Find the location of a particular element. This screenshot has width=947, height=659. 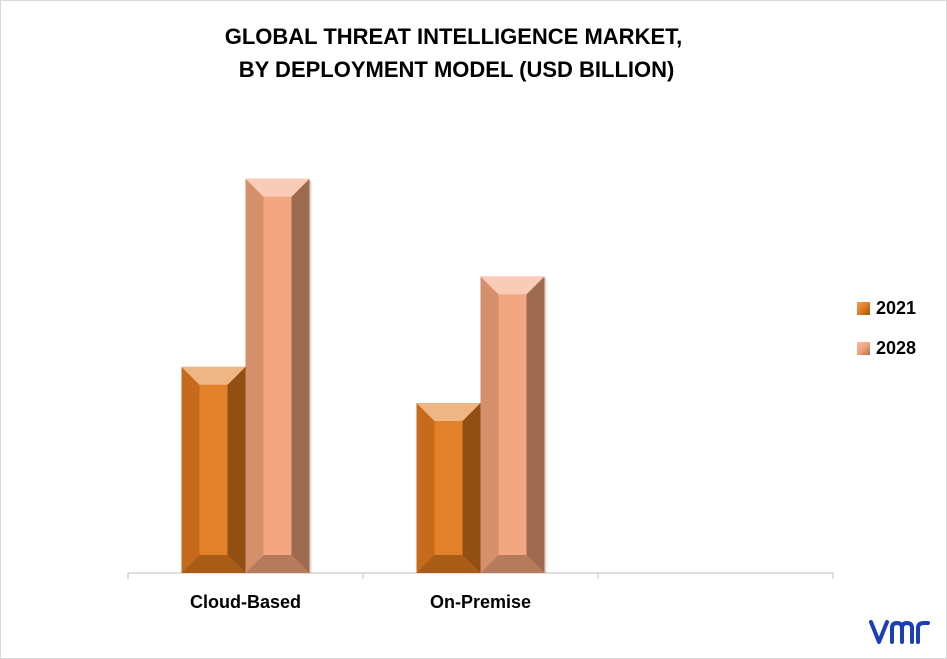

bar-2028-on-premise is located at coordinates (513, 424).